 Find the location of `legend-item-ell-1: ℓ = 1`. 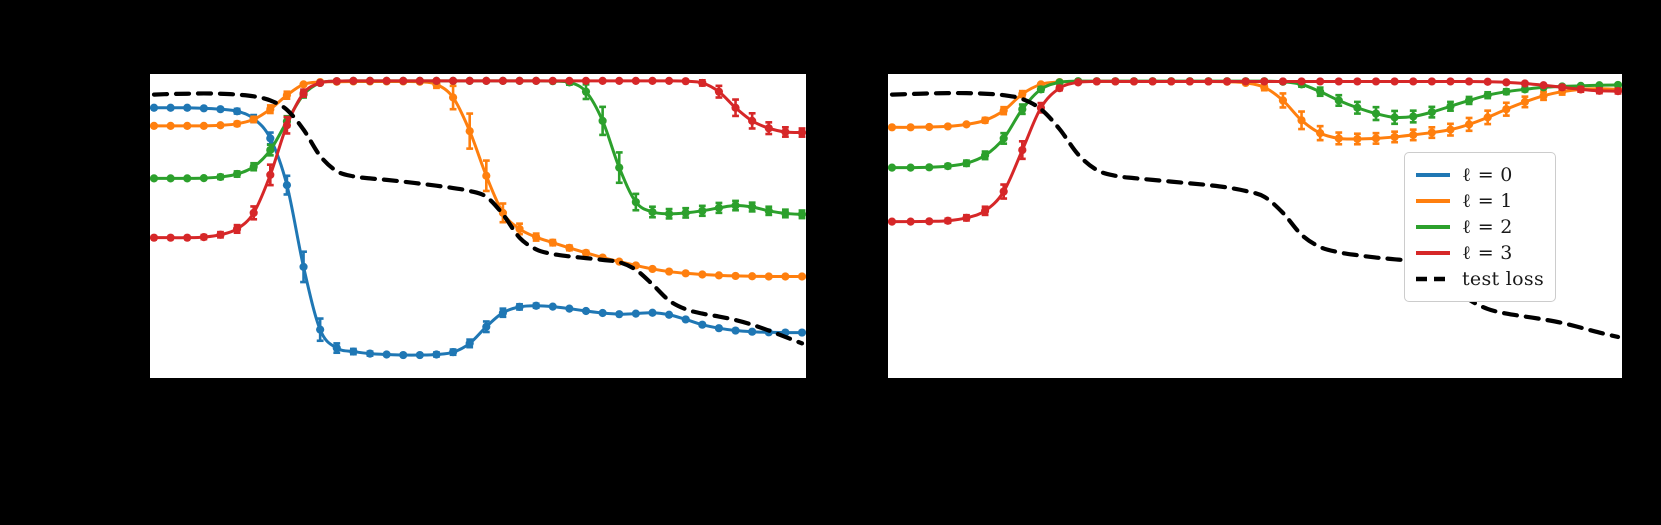

legend-item-ell-1: ℓ = 1 is located at coordinates (1479, 201).